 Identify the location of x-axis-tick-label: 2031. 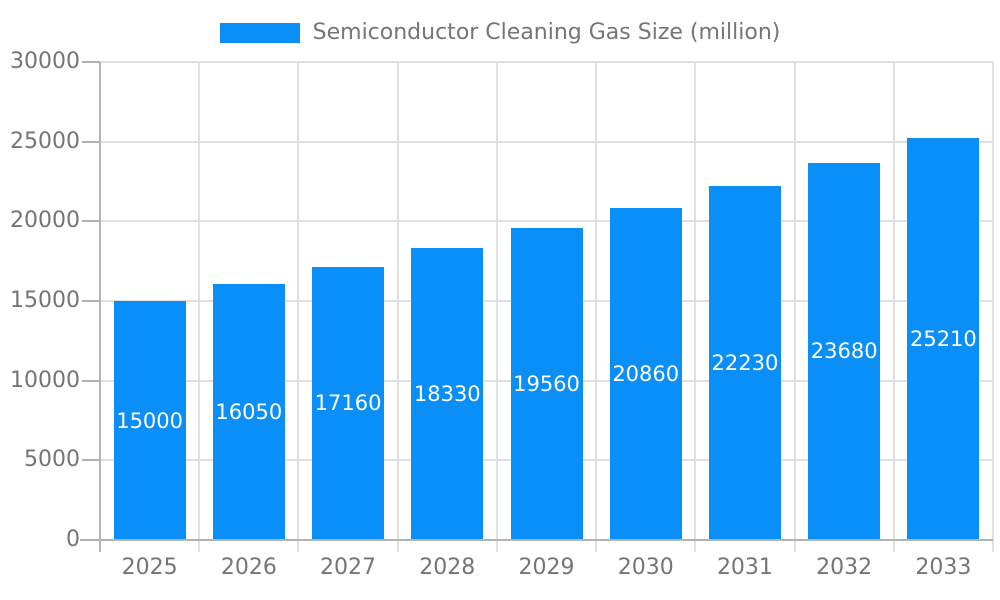
(744, 567).